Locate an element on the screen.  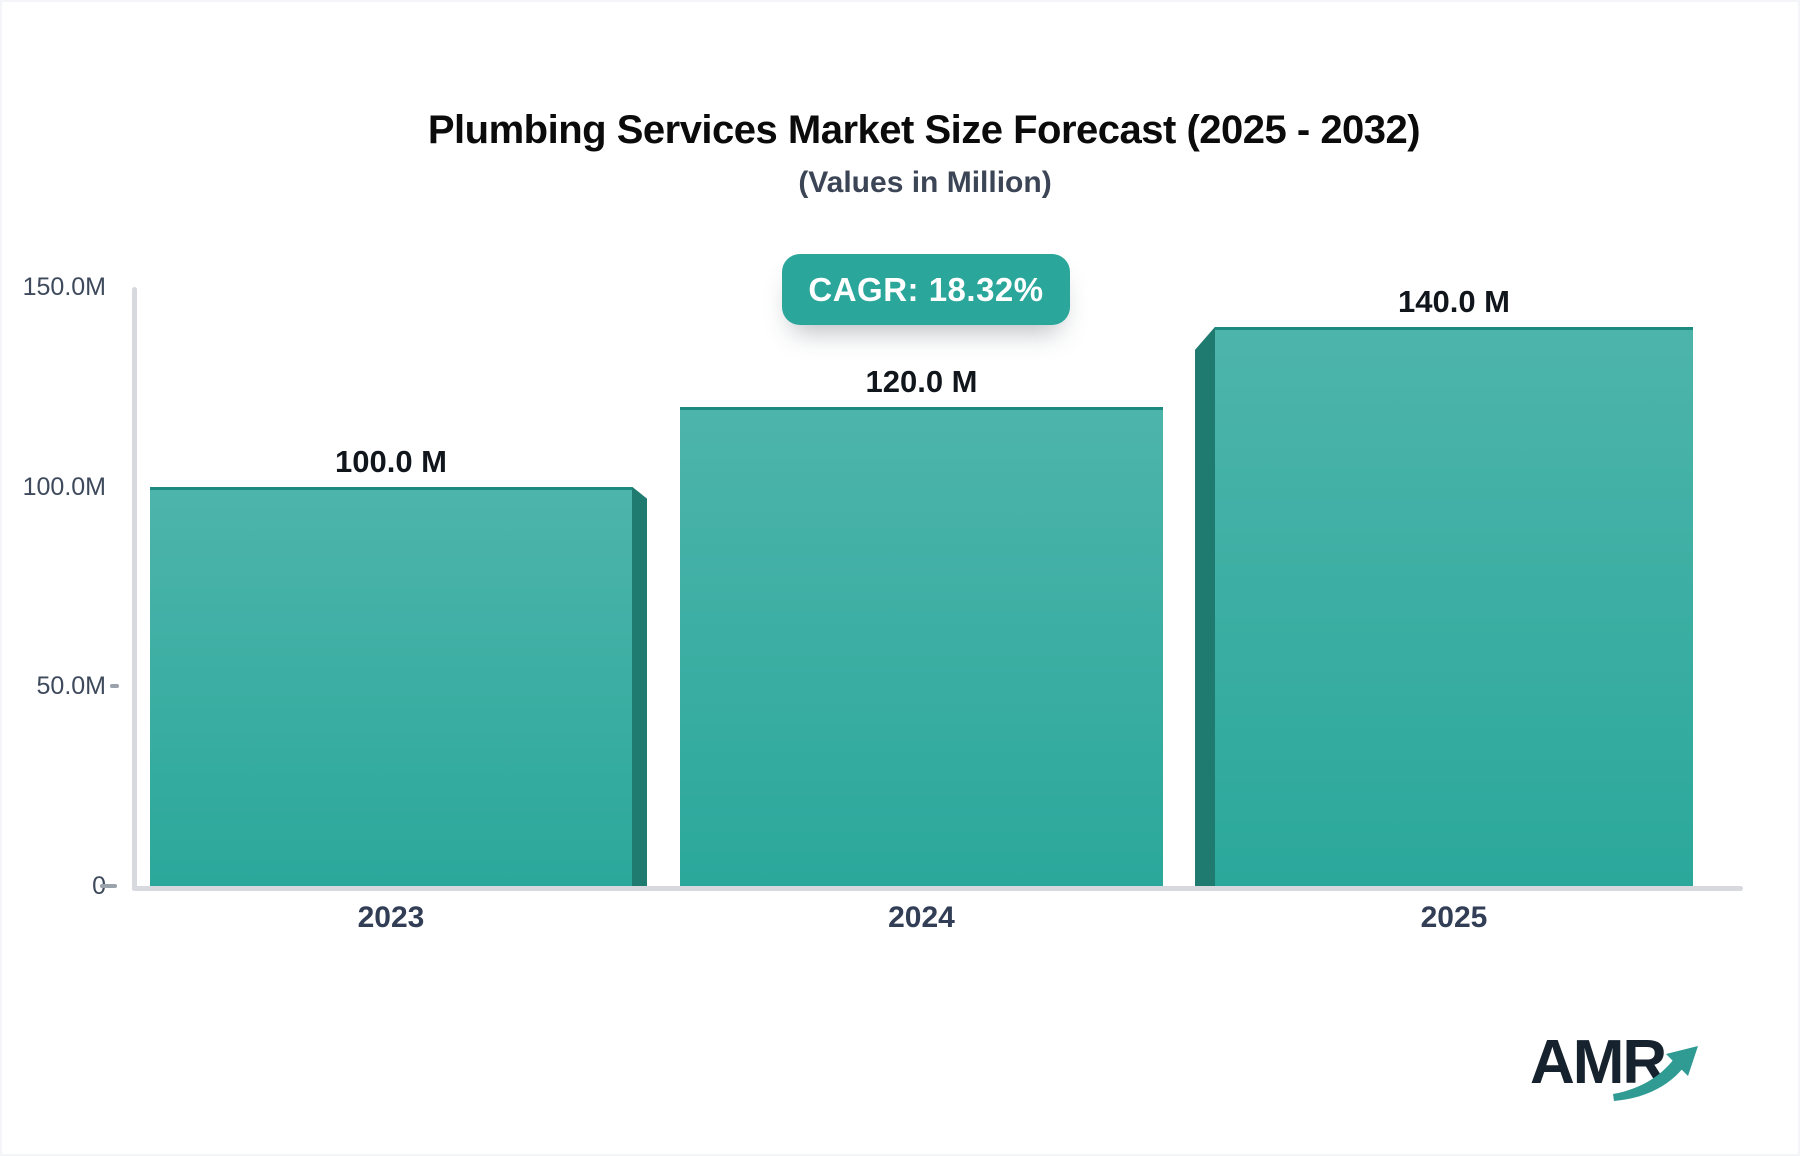
bar-2024-value-label: 120.0 M is located at coordinates (921, 381).